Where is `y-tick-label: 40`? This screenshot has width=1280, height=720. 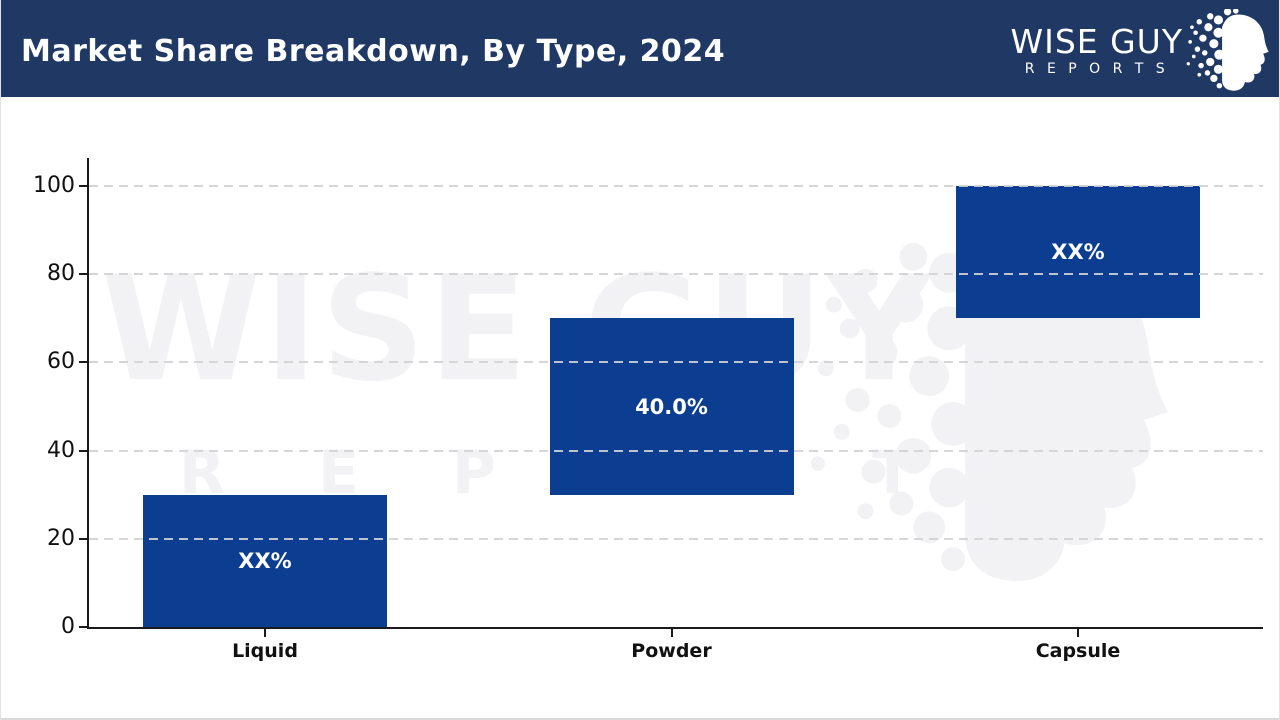 y-tick-label: 40 is located at coordinates (61, 450).